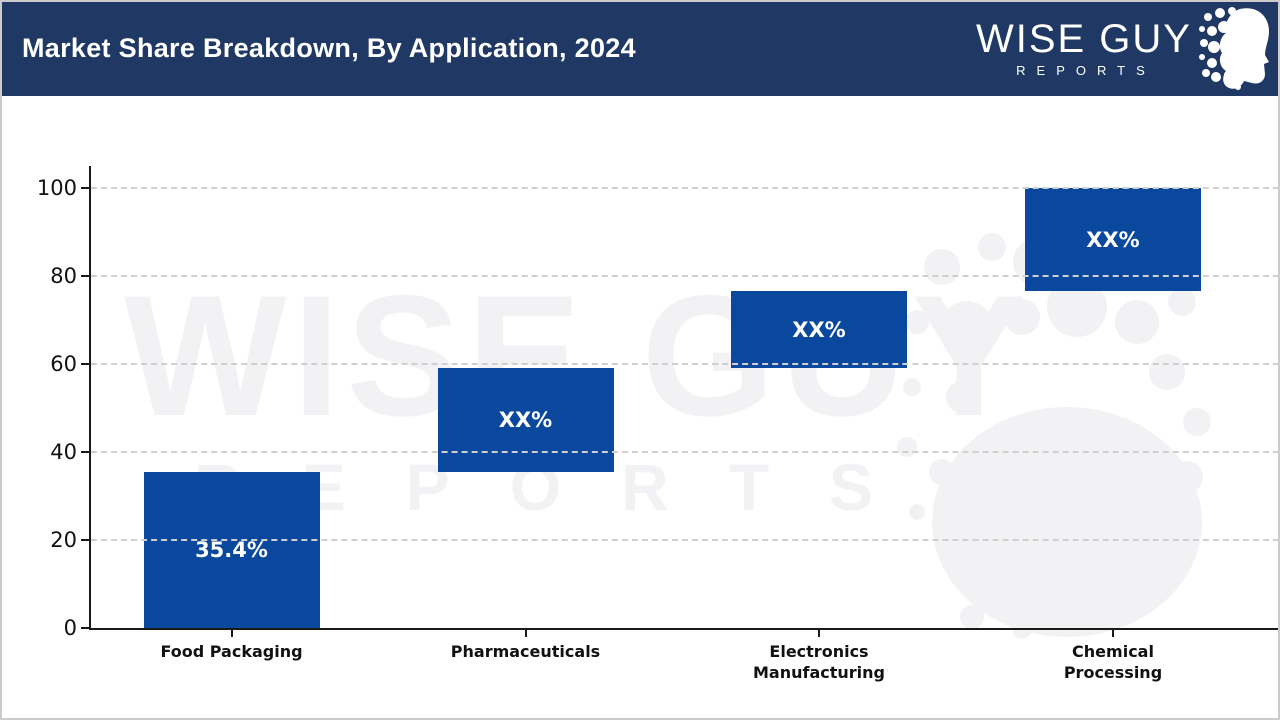  I want to click on x-category-label-line: Pharmaceuticals, so click(525, 651).